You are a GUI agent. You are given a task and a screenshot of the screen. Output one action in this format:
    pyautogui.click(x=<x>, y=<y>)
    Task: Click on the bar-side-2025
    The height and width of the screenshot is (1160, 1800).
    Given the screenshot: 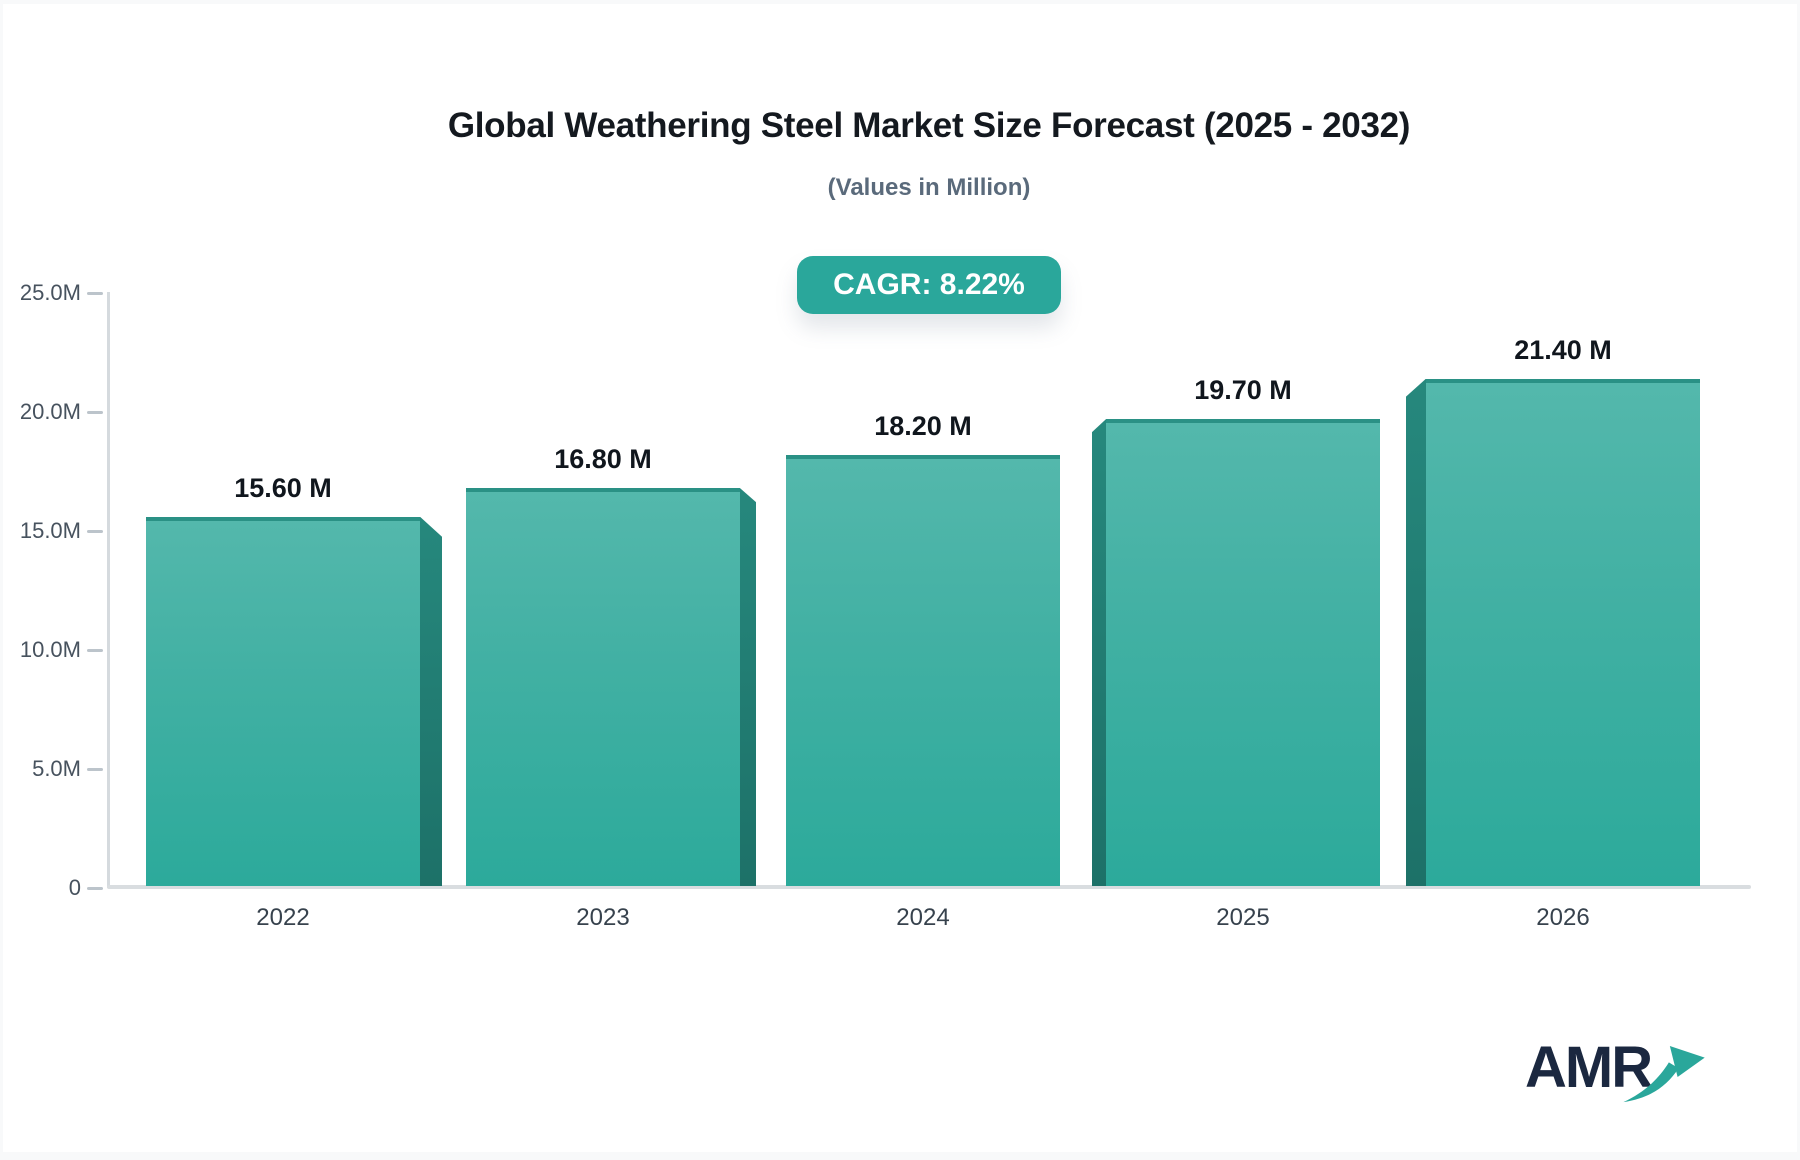 What is the action you would take?
    pyautogui.click(x=1099, y=652)
    